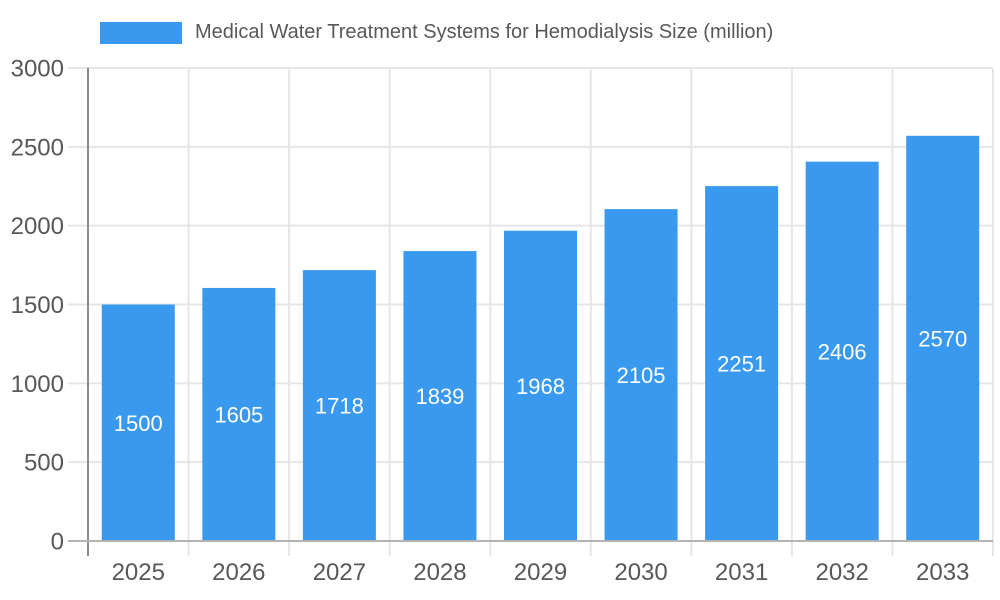  I want to click on x-tick-label-2025: 2025, so click(138, 572).